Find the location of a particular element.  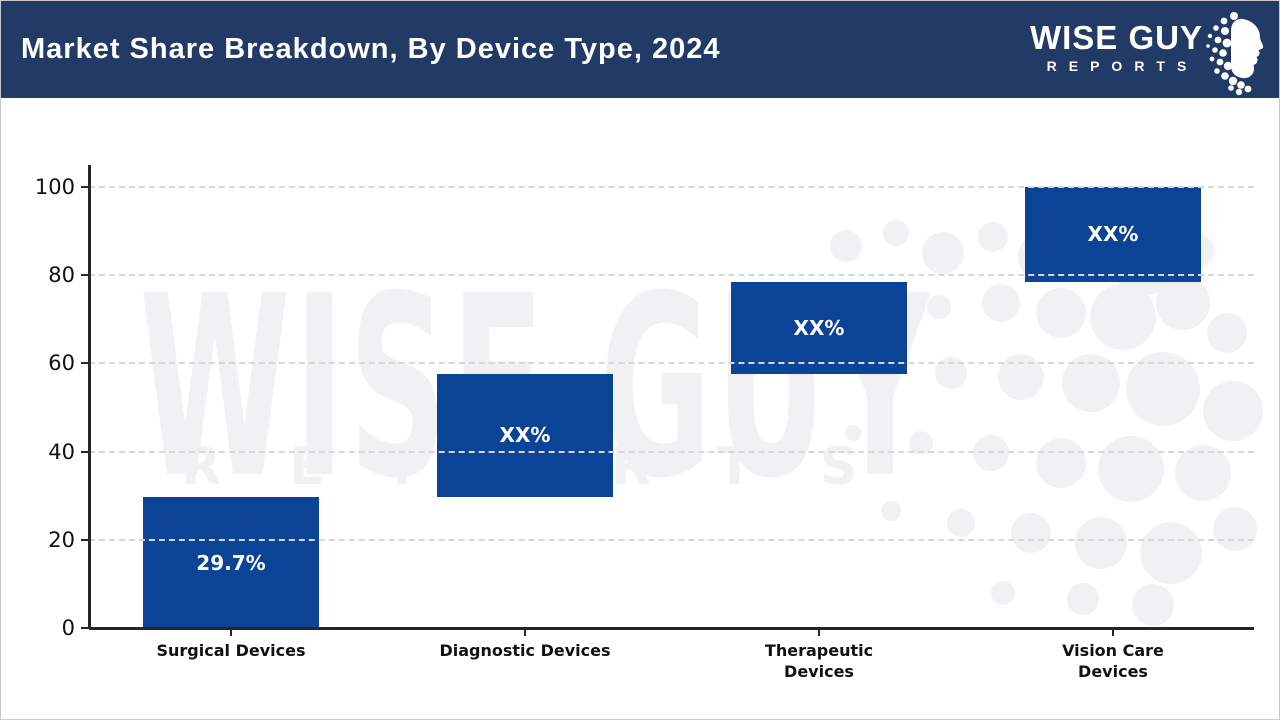

wise-guy-reports-logo: WISE GUY REPORTS is located at coordinates (1149, 51).